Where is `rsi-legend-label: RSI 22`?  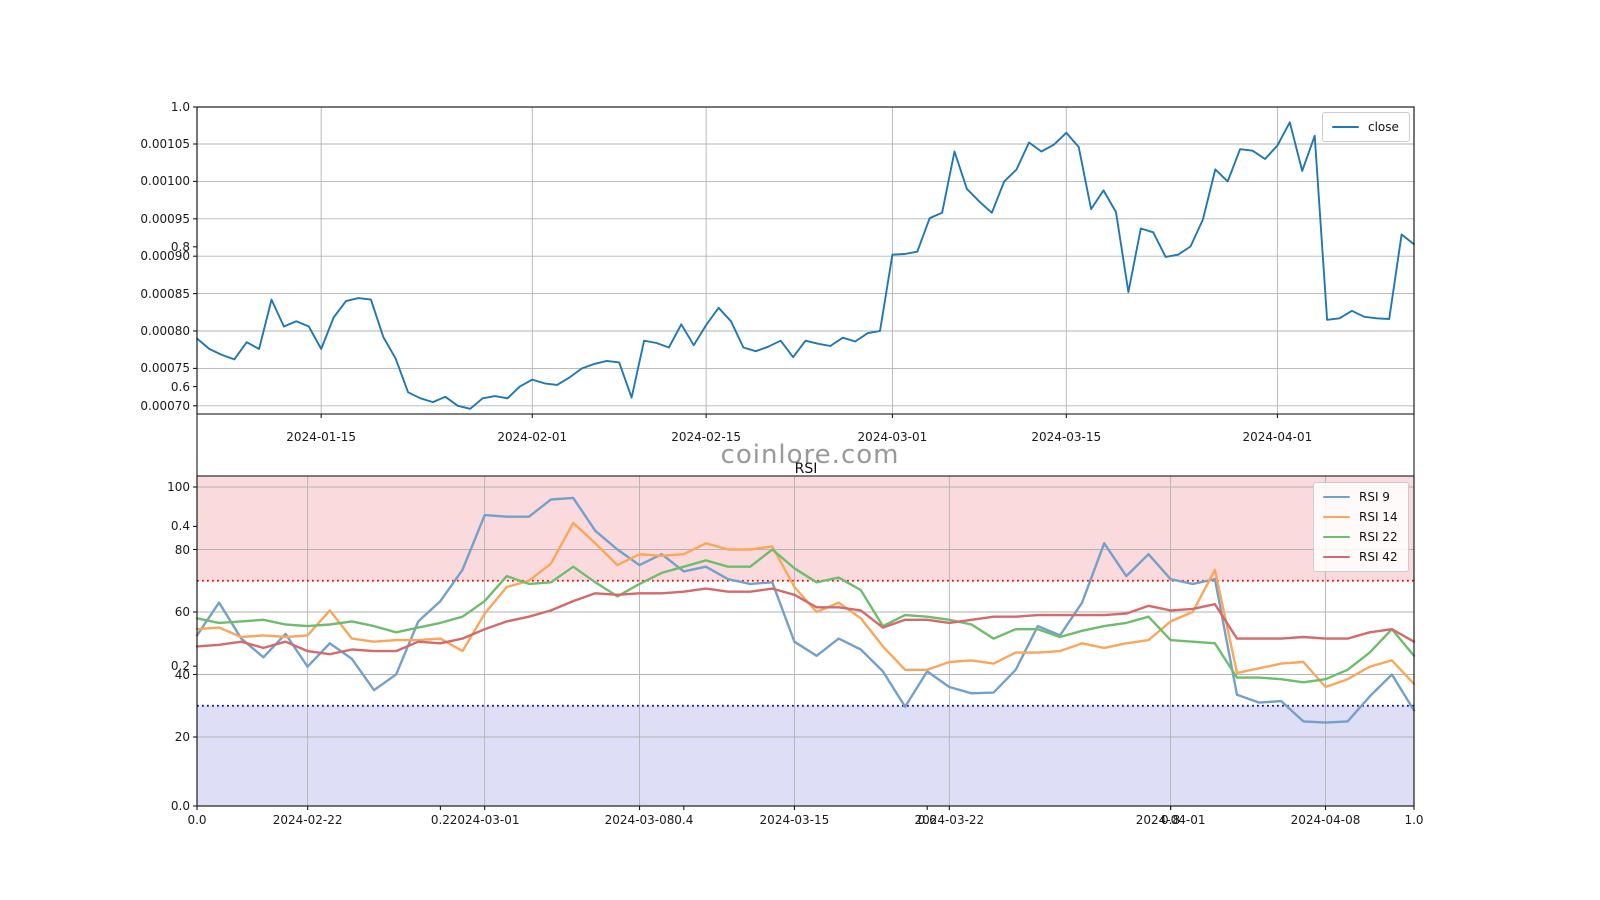
rsi-legend-label: RSI 22 is located at coordinates (1378, 537).